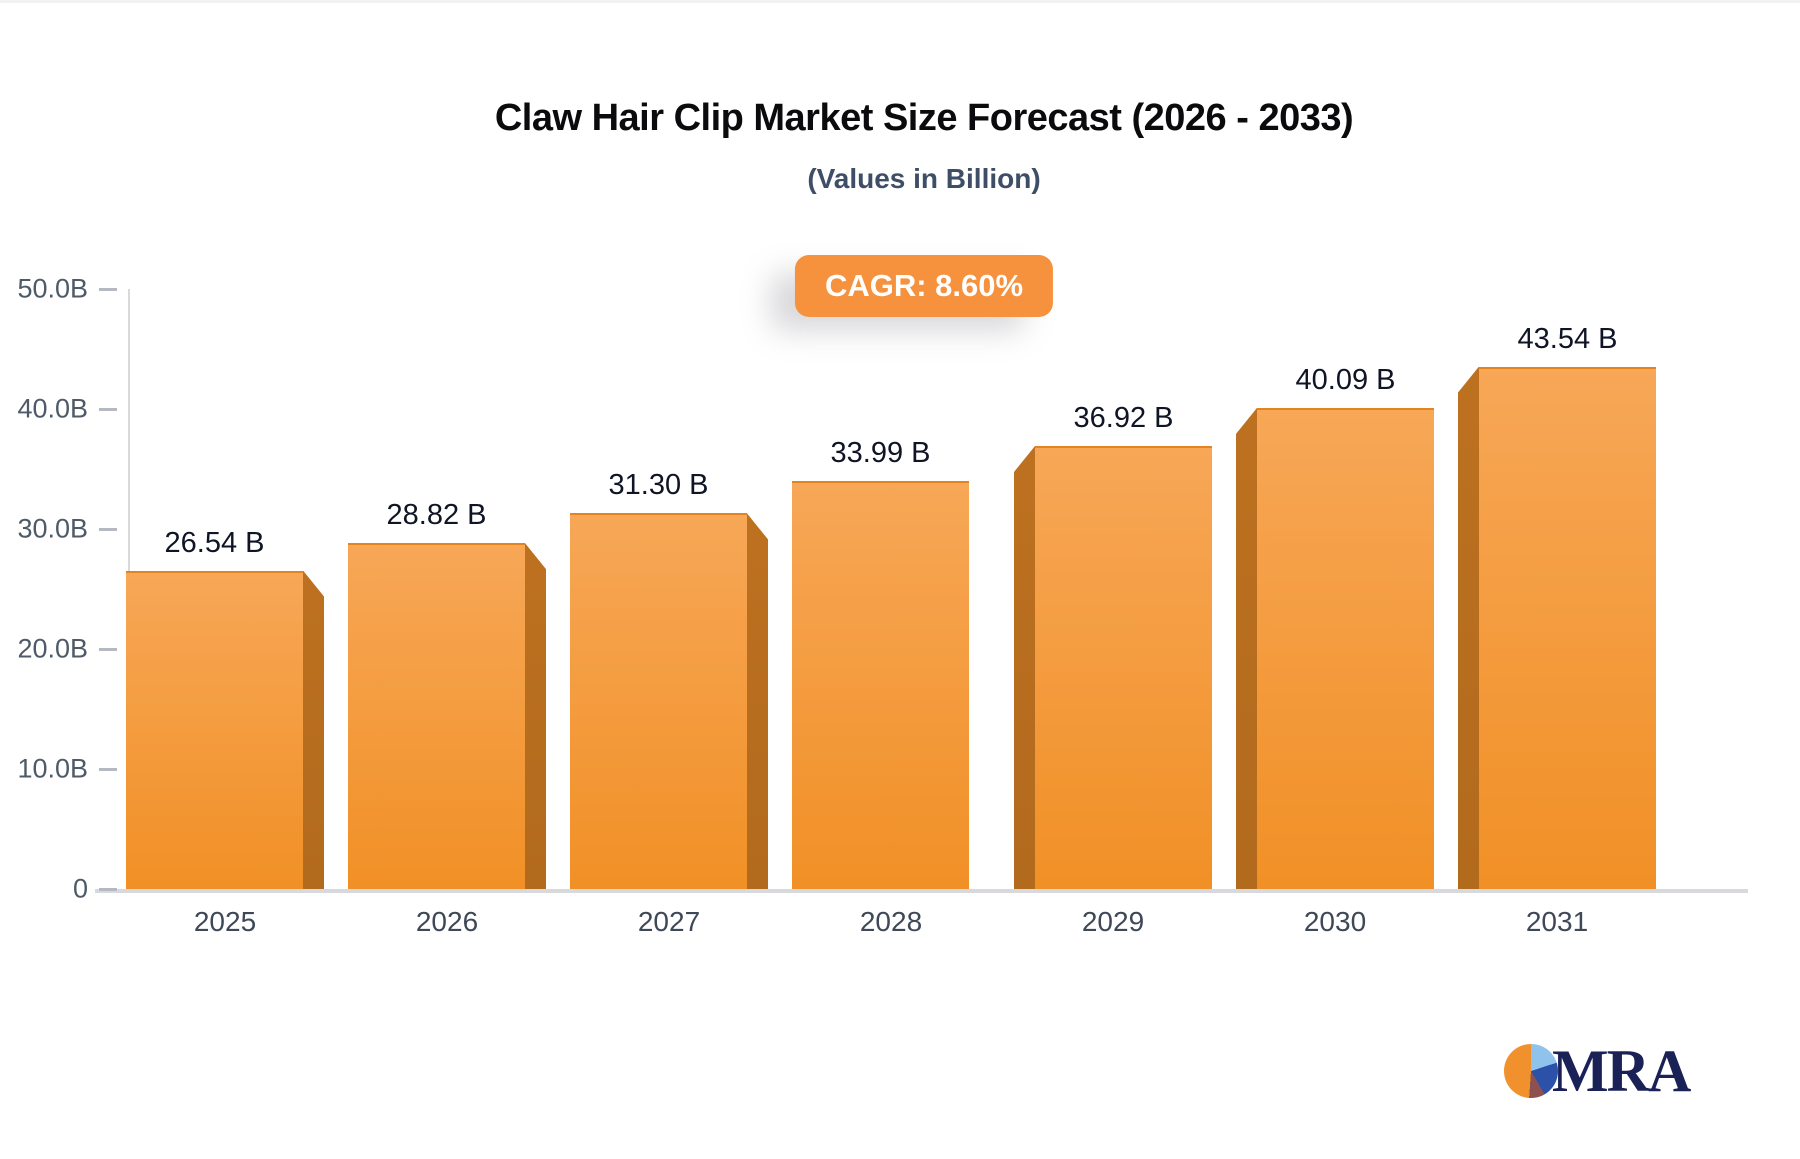 Image resolution: width=1800 pixels, height=1159 pixels. I want to click on cagr-badge: CAGR: 8.60%, so click(924, 286).